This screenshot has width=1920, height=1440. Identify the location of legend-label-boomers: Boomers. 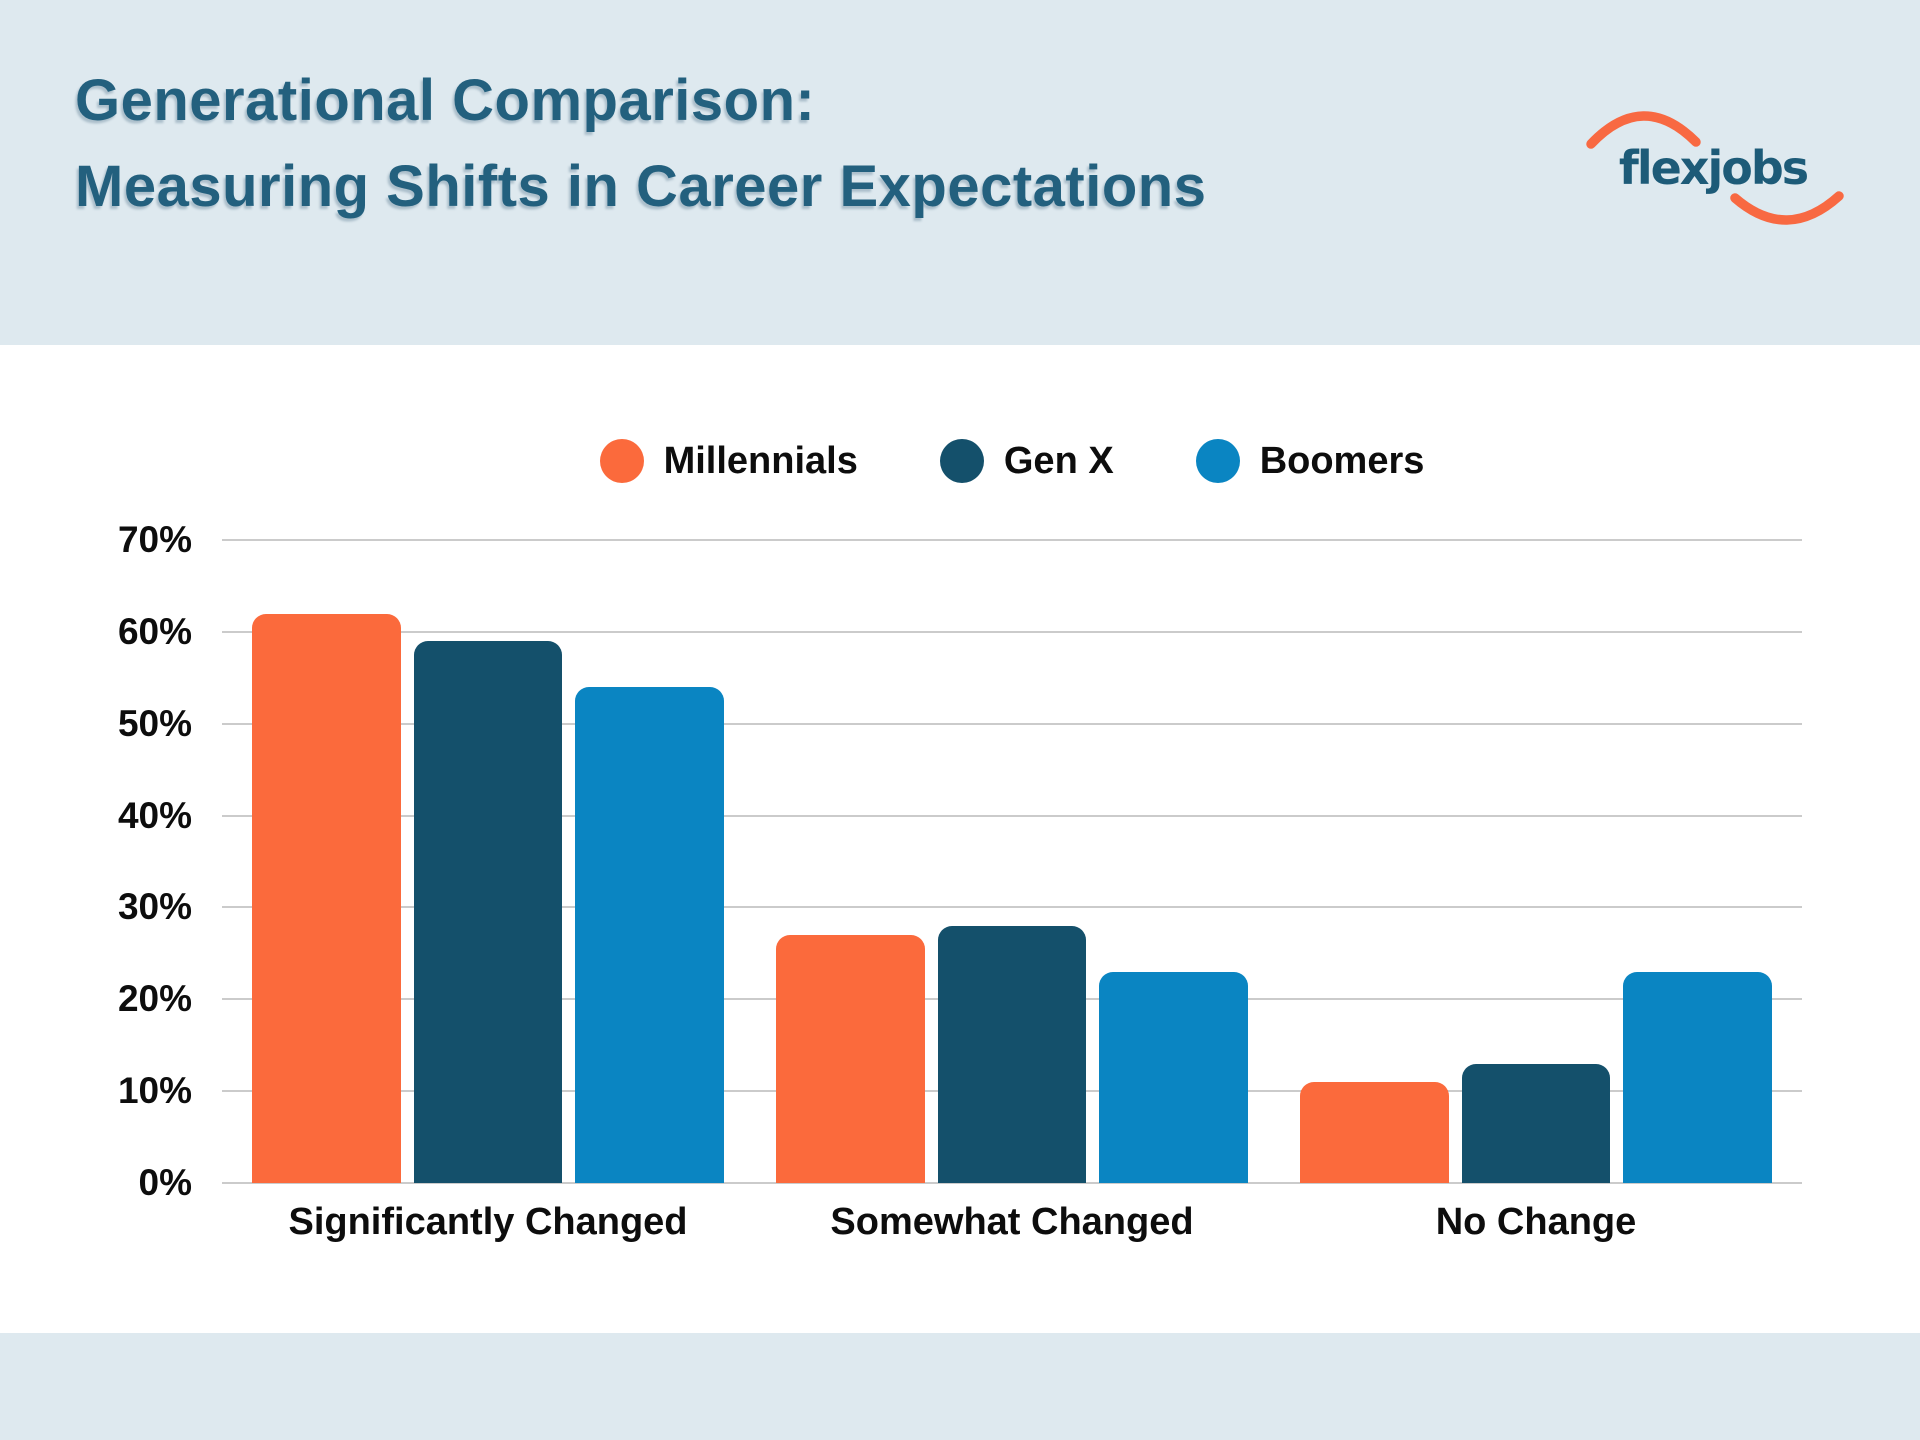
(1342, 460).